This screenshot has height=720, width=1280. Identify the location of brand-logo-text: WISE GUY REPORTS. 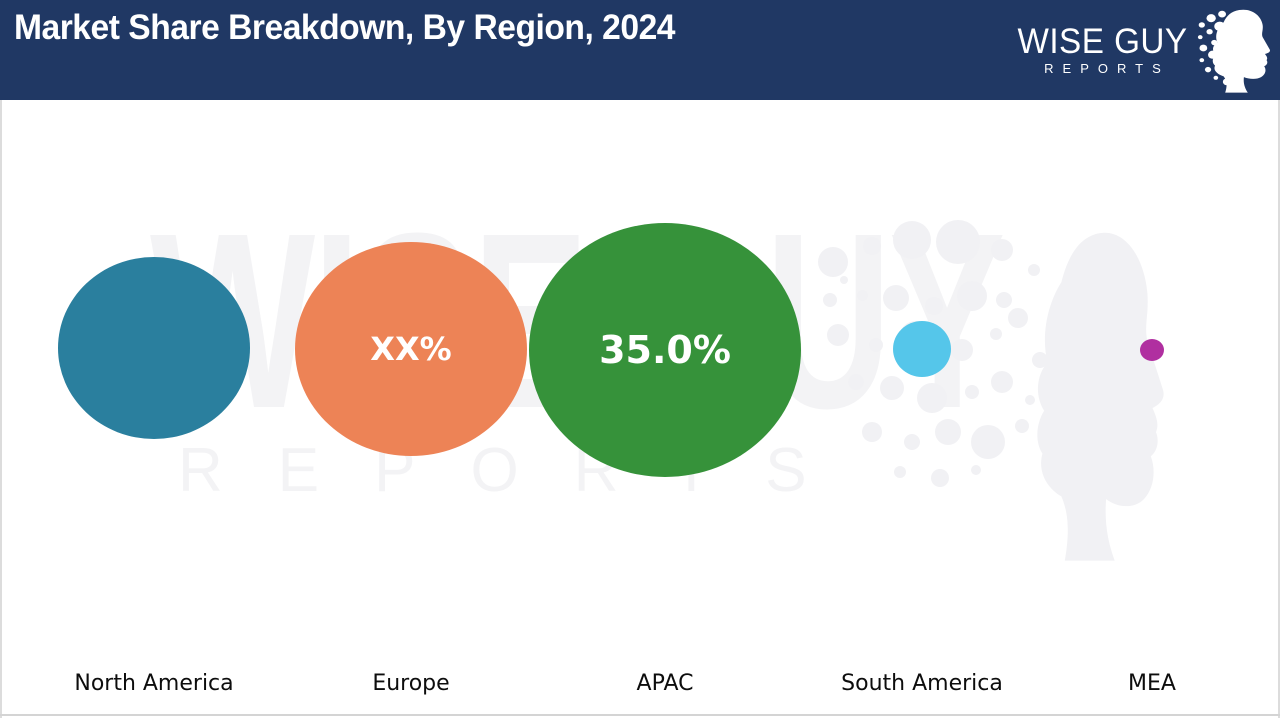
(1102, 49).